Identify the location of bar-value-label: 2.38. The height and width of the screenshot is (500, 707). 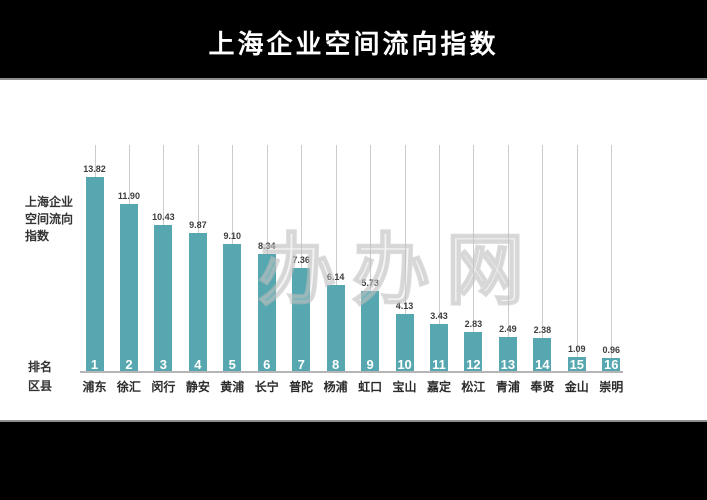
(542, 330).